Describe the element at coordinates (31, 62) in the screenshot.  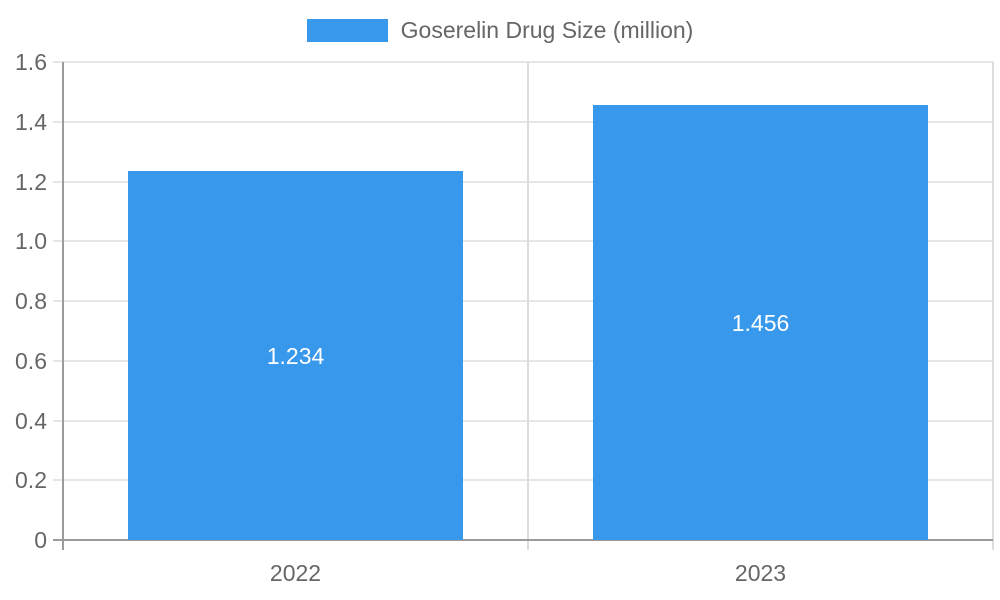
I see `y-tick-label: 1.6` at that location.